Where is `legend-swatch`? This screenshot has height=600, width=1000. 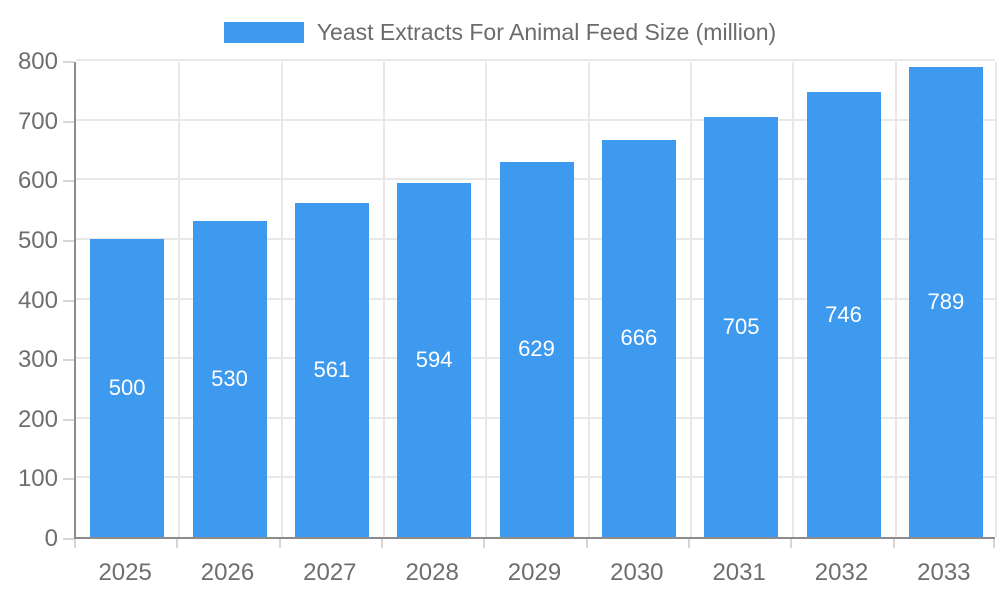
legend-swatch is located at coordinates (263, 32).